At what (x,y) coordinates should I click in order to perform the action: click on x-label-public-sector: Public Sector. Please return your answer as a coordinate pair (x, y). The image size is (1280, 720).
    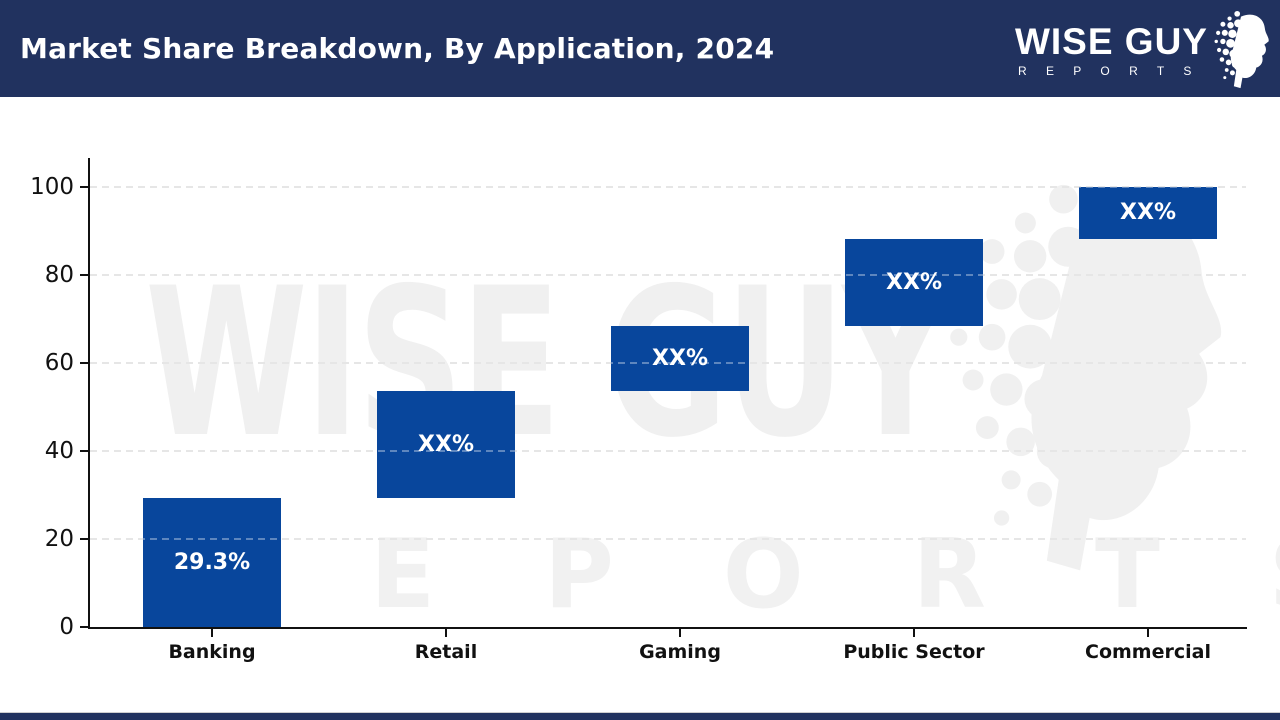
    Looking at the image, I should click on (914, 652).